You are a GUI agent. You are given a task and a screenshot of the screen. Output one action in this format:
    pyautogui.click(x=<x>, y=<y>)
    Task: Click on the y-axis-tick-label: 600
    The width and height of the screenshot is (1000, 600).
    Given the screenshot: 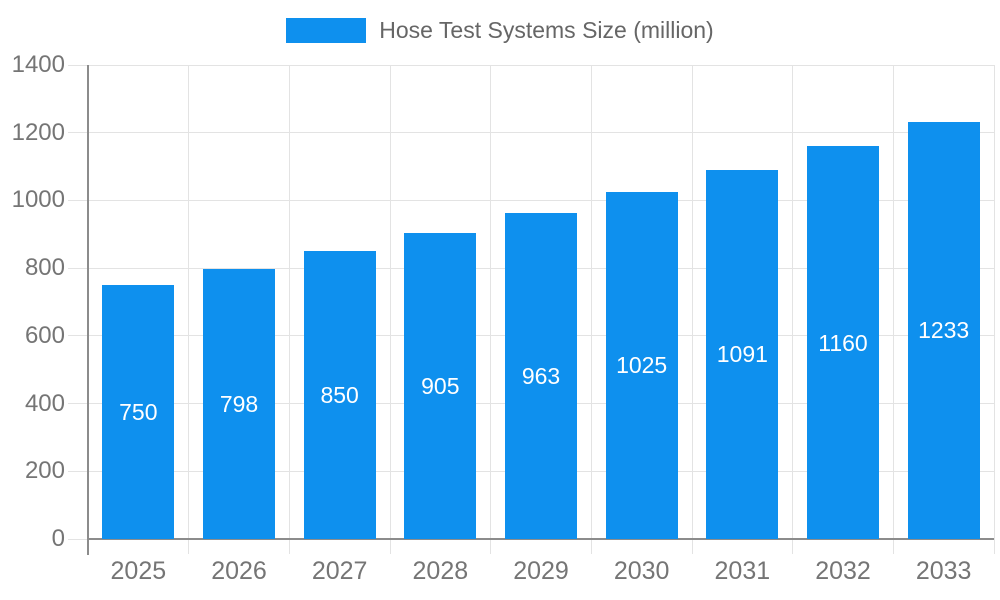 What is the action you would take?
    pyautogui.click(x=44, y=335)
    